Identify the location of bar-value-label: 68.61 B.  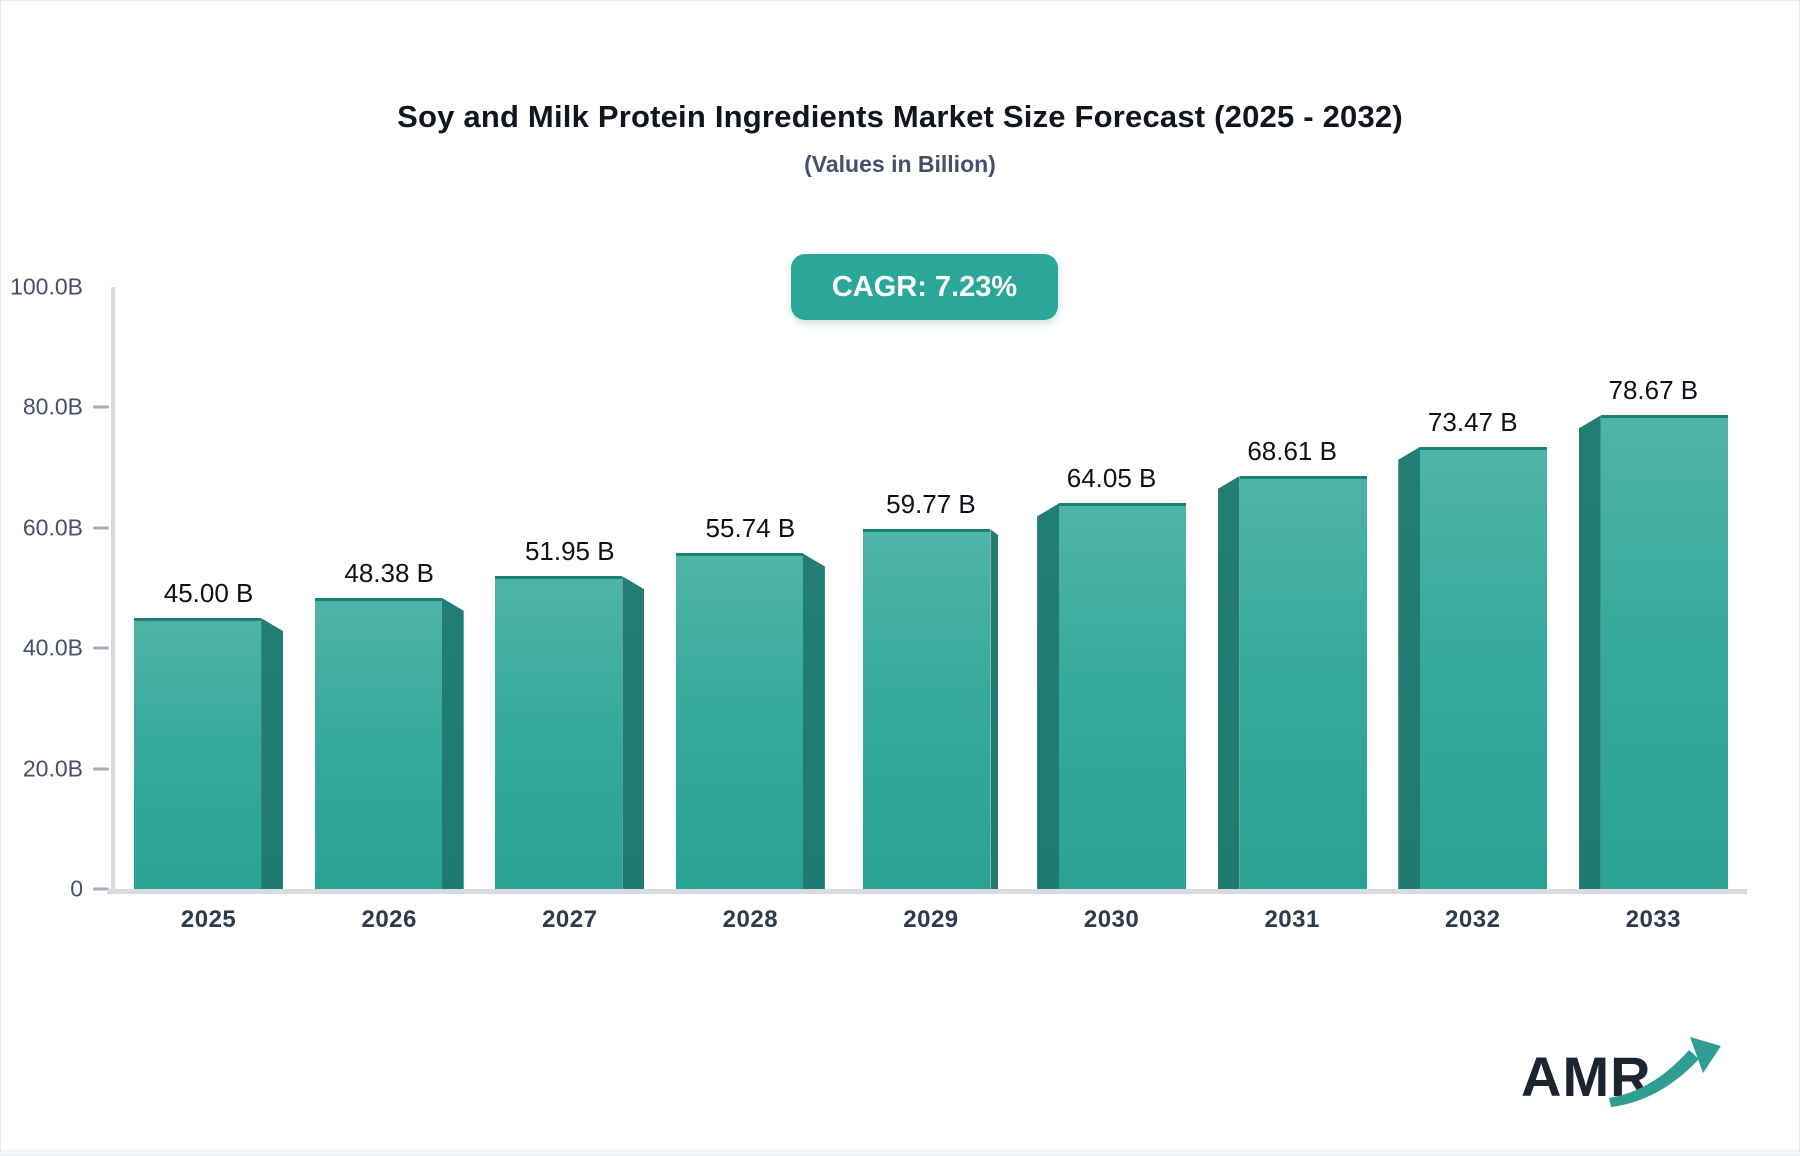
(1292, 450).